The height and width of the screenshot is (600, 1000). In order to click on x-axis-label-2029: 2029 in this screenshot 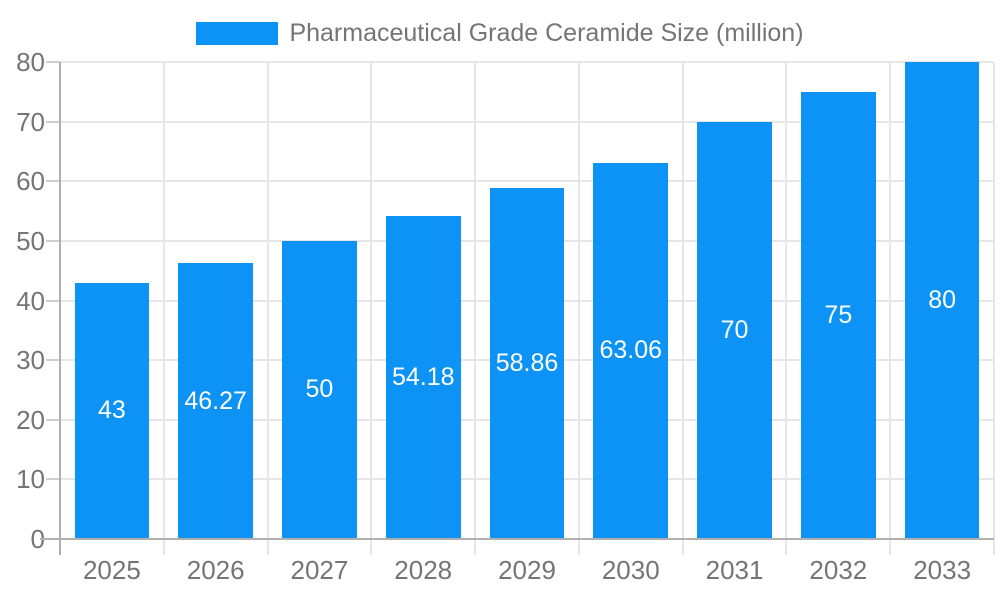, I will do `click(527, 570)`.